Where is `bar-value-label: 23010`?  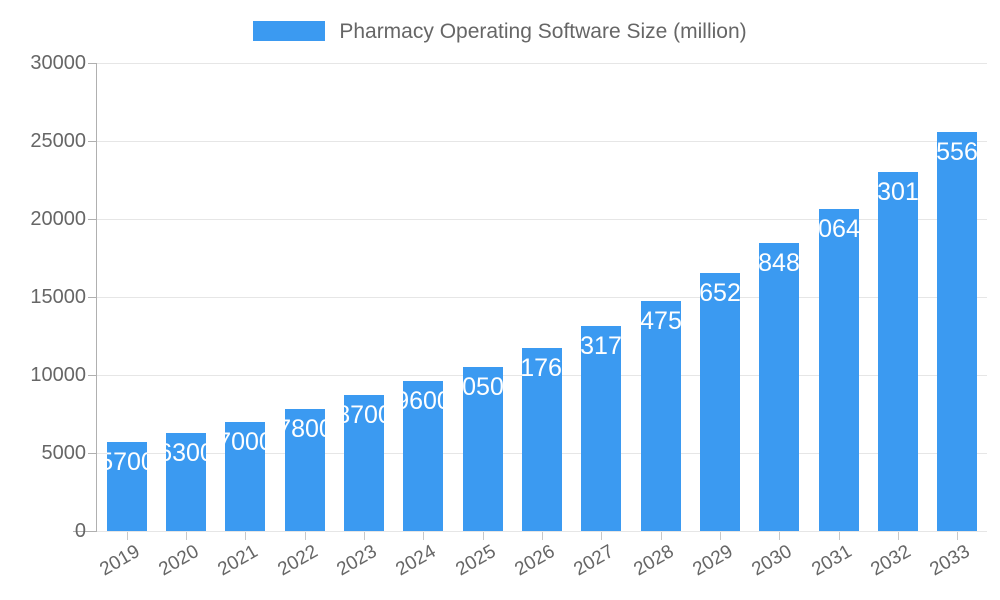
bar-value-label: 23010 is located at coordinates (898, 192).